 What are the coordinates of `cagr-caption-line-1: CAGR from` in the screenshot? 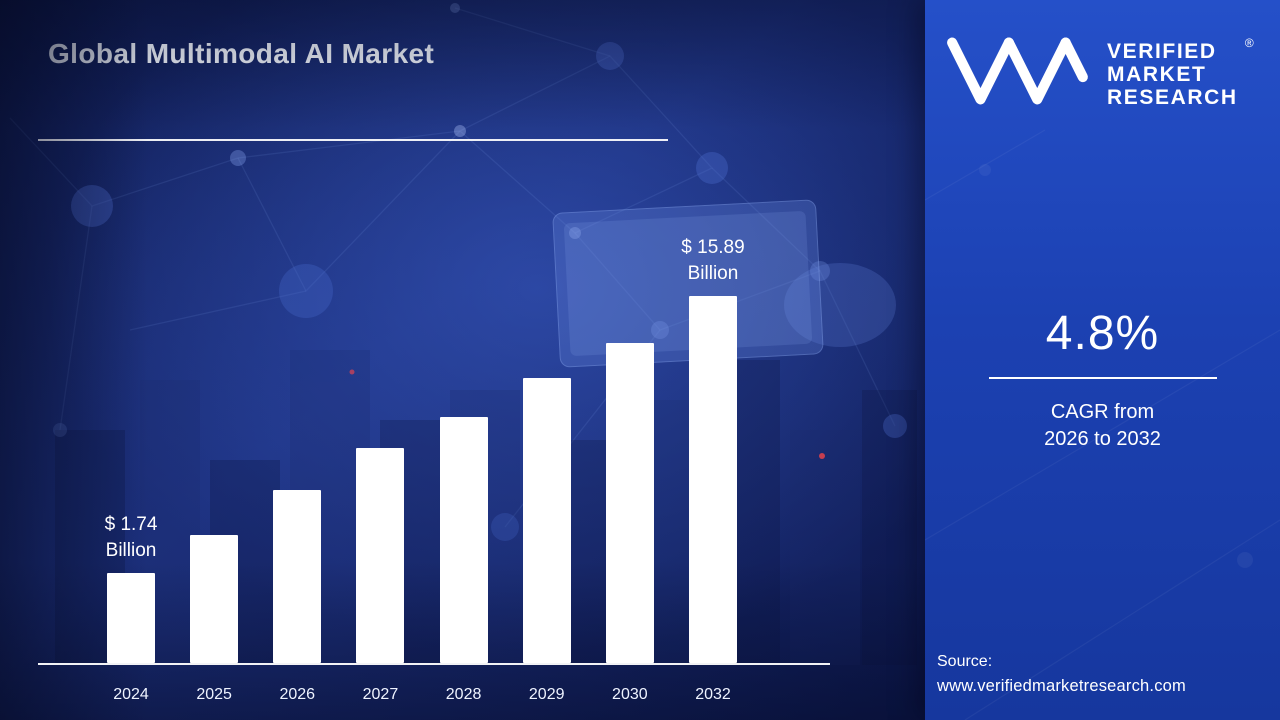 It's located at (1102, 412).